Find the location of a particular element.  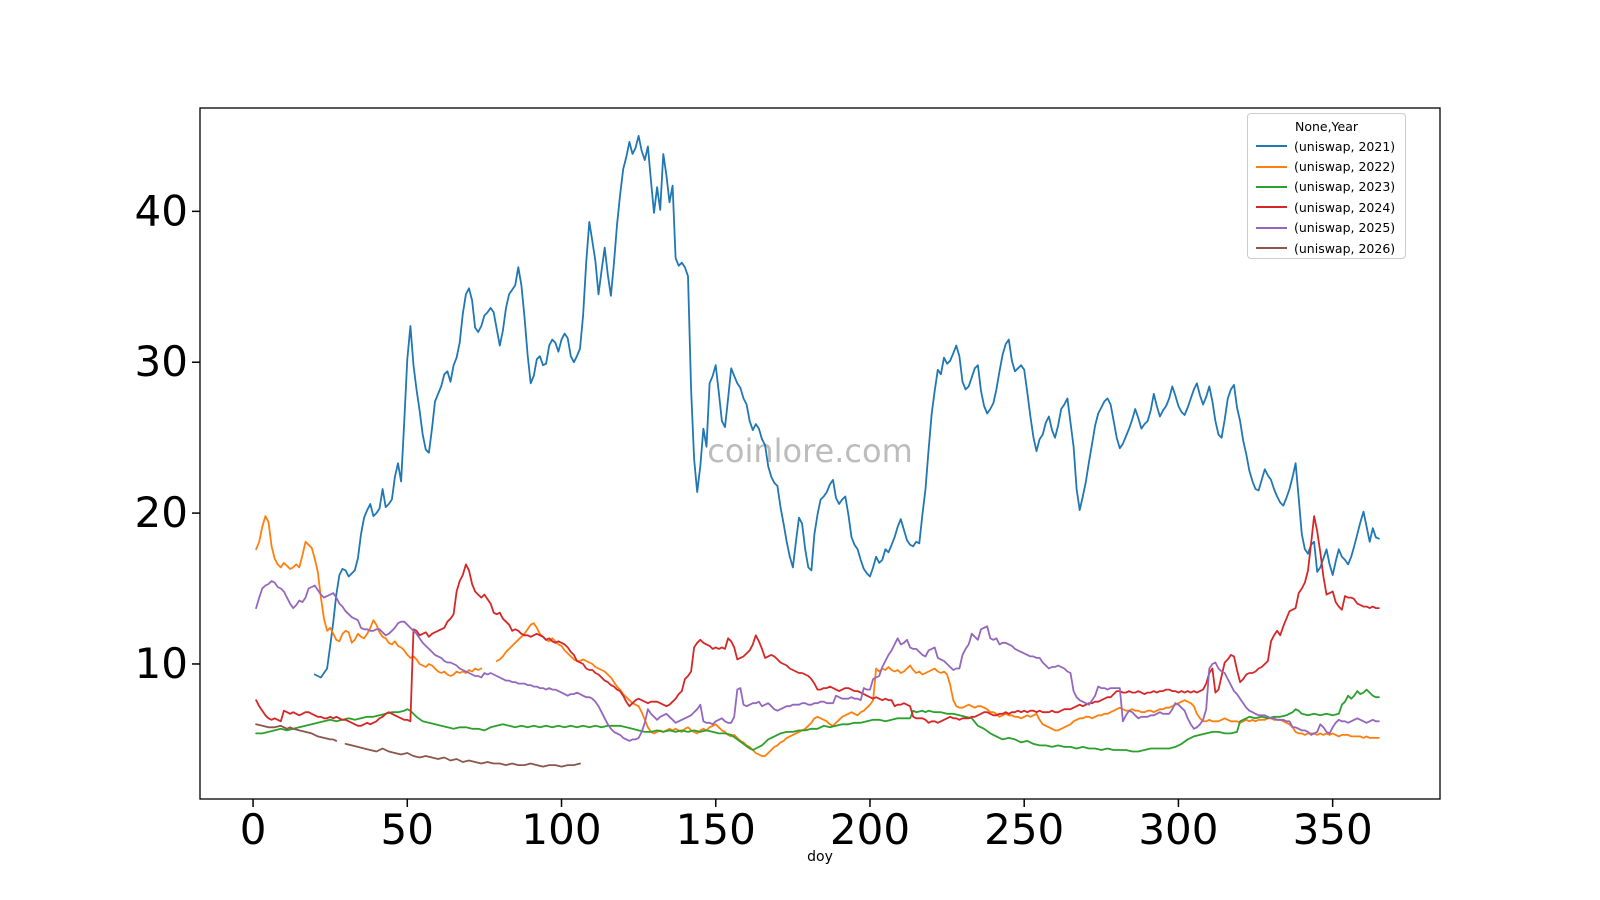

legend-label: (uniswap, 2022) is located at coordinates (1345, 167).